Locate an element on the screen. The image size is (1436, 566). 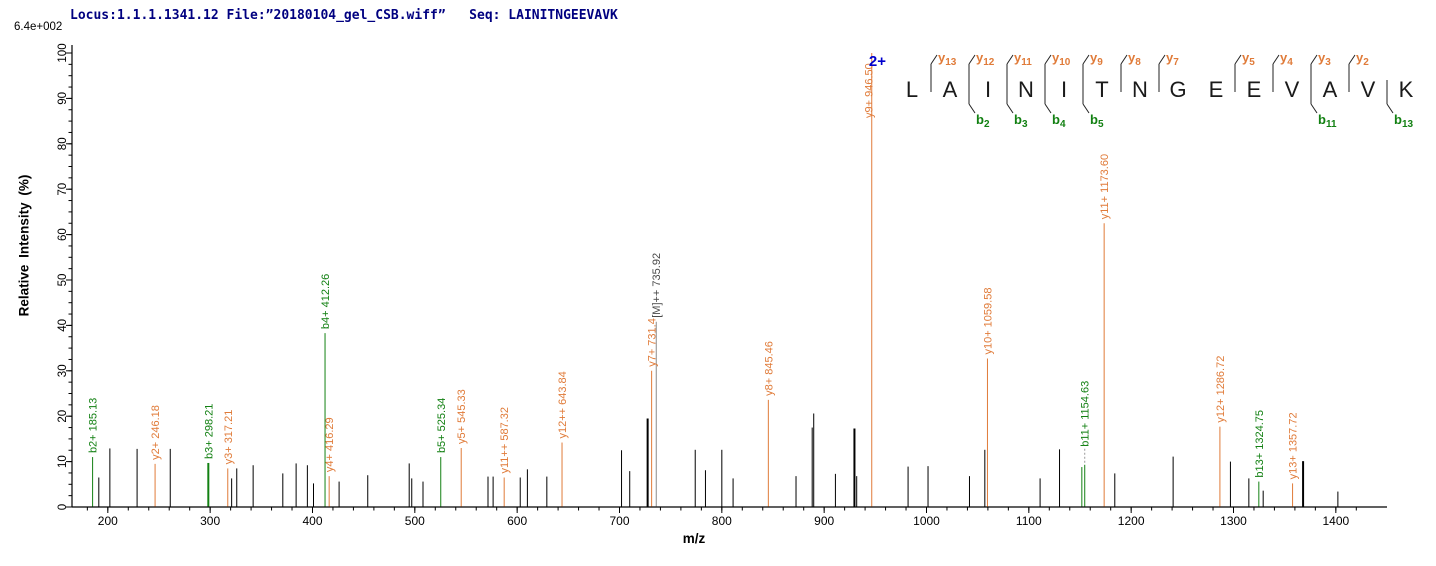
y-tick-label: 90 is located at coordinates (63, 98).